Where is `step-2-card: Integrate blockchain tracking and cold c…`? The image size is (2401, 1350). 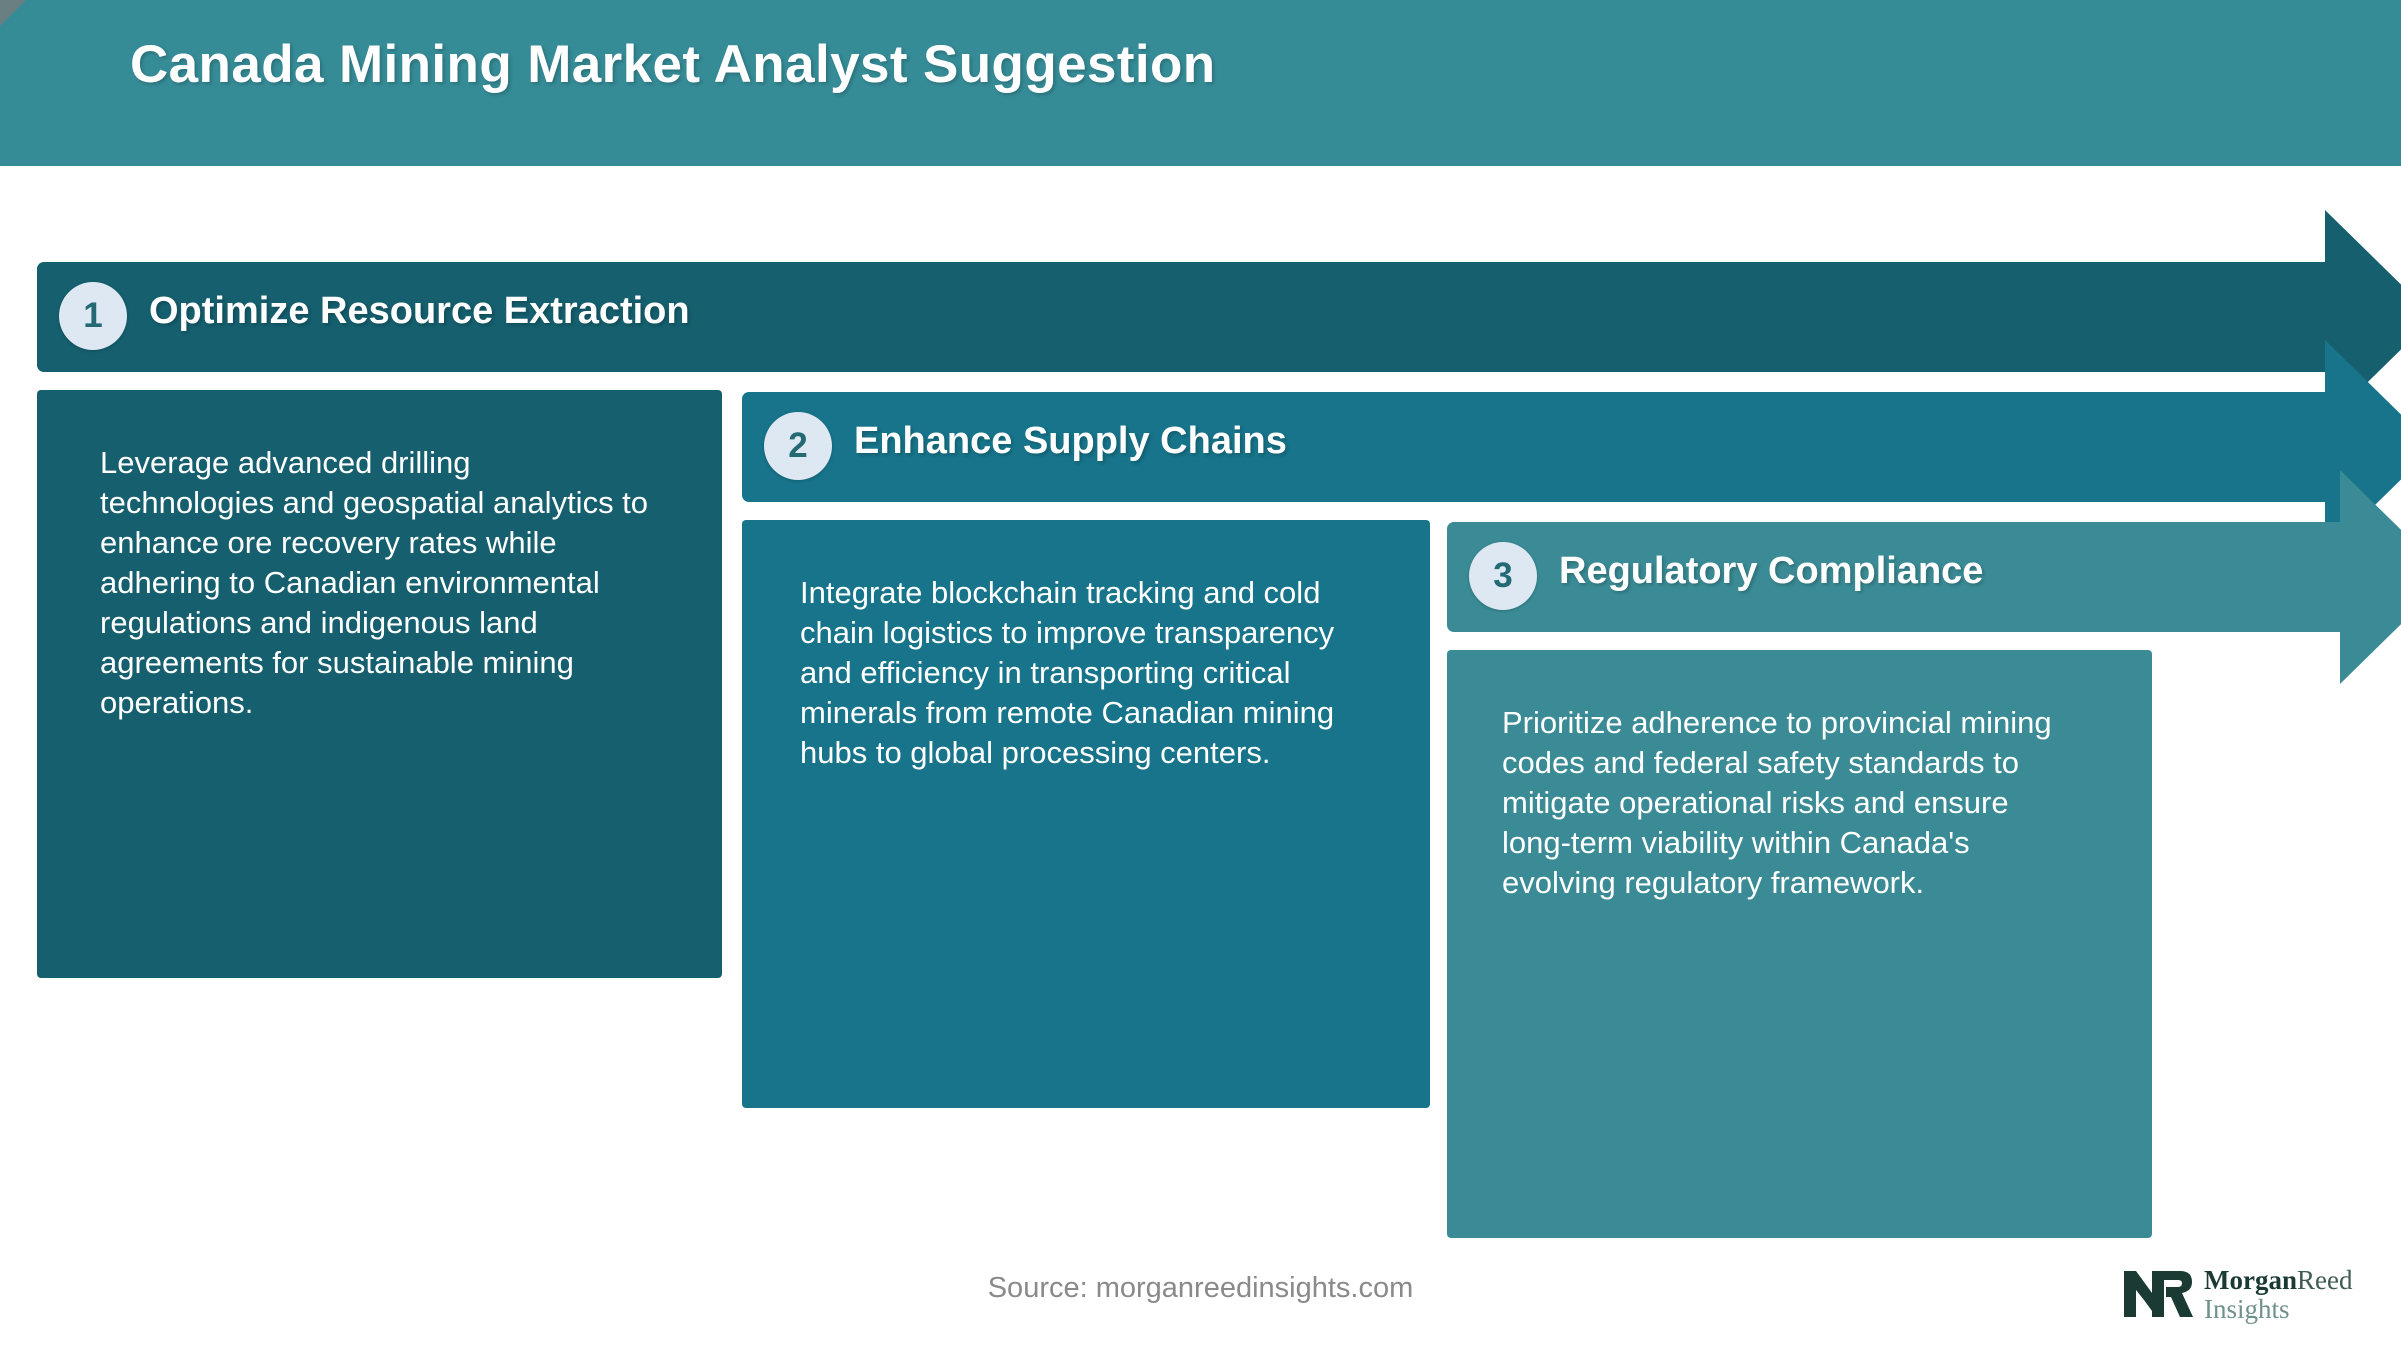 step-2-card: Integrate blockchain tracking and cold c… is located at coordinates (1086, 814).